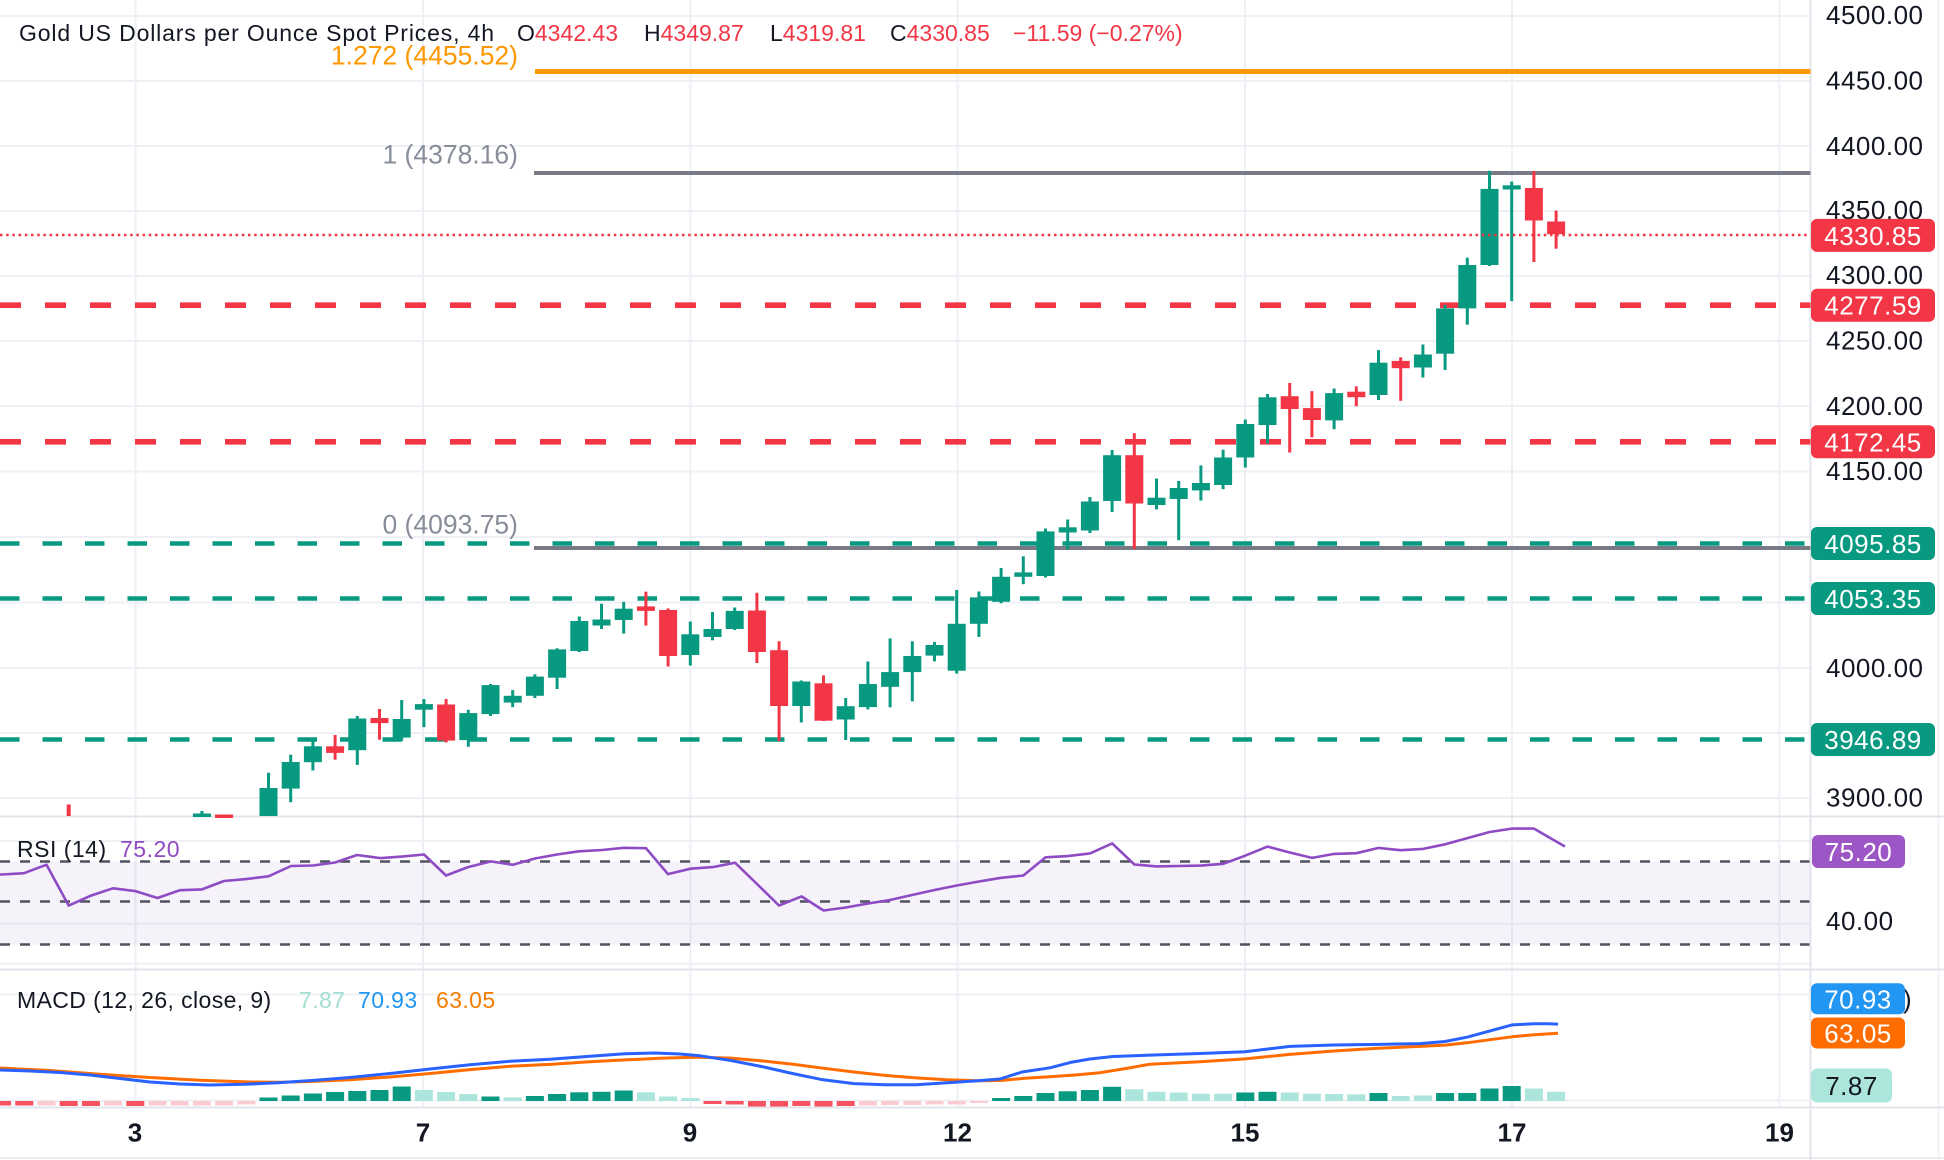 The image size is (1944, 1160). What do you see at coordinates (1874, 341) in the screenshot?
I see `svg-text: 4250.00` at bounding box center [1874, 341].